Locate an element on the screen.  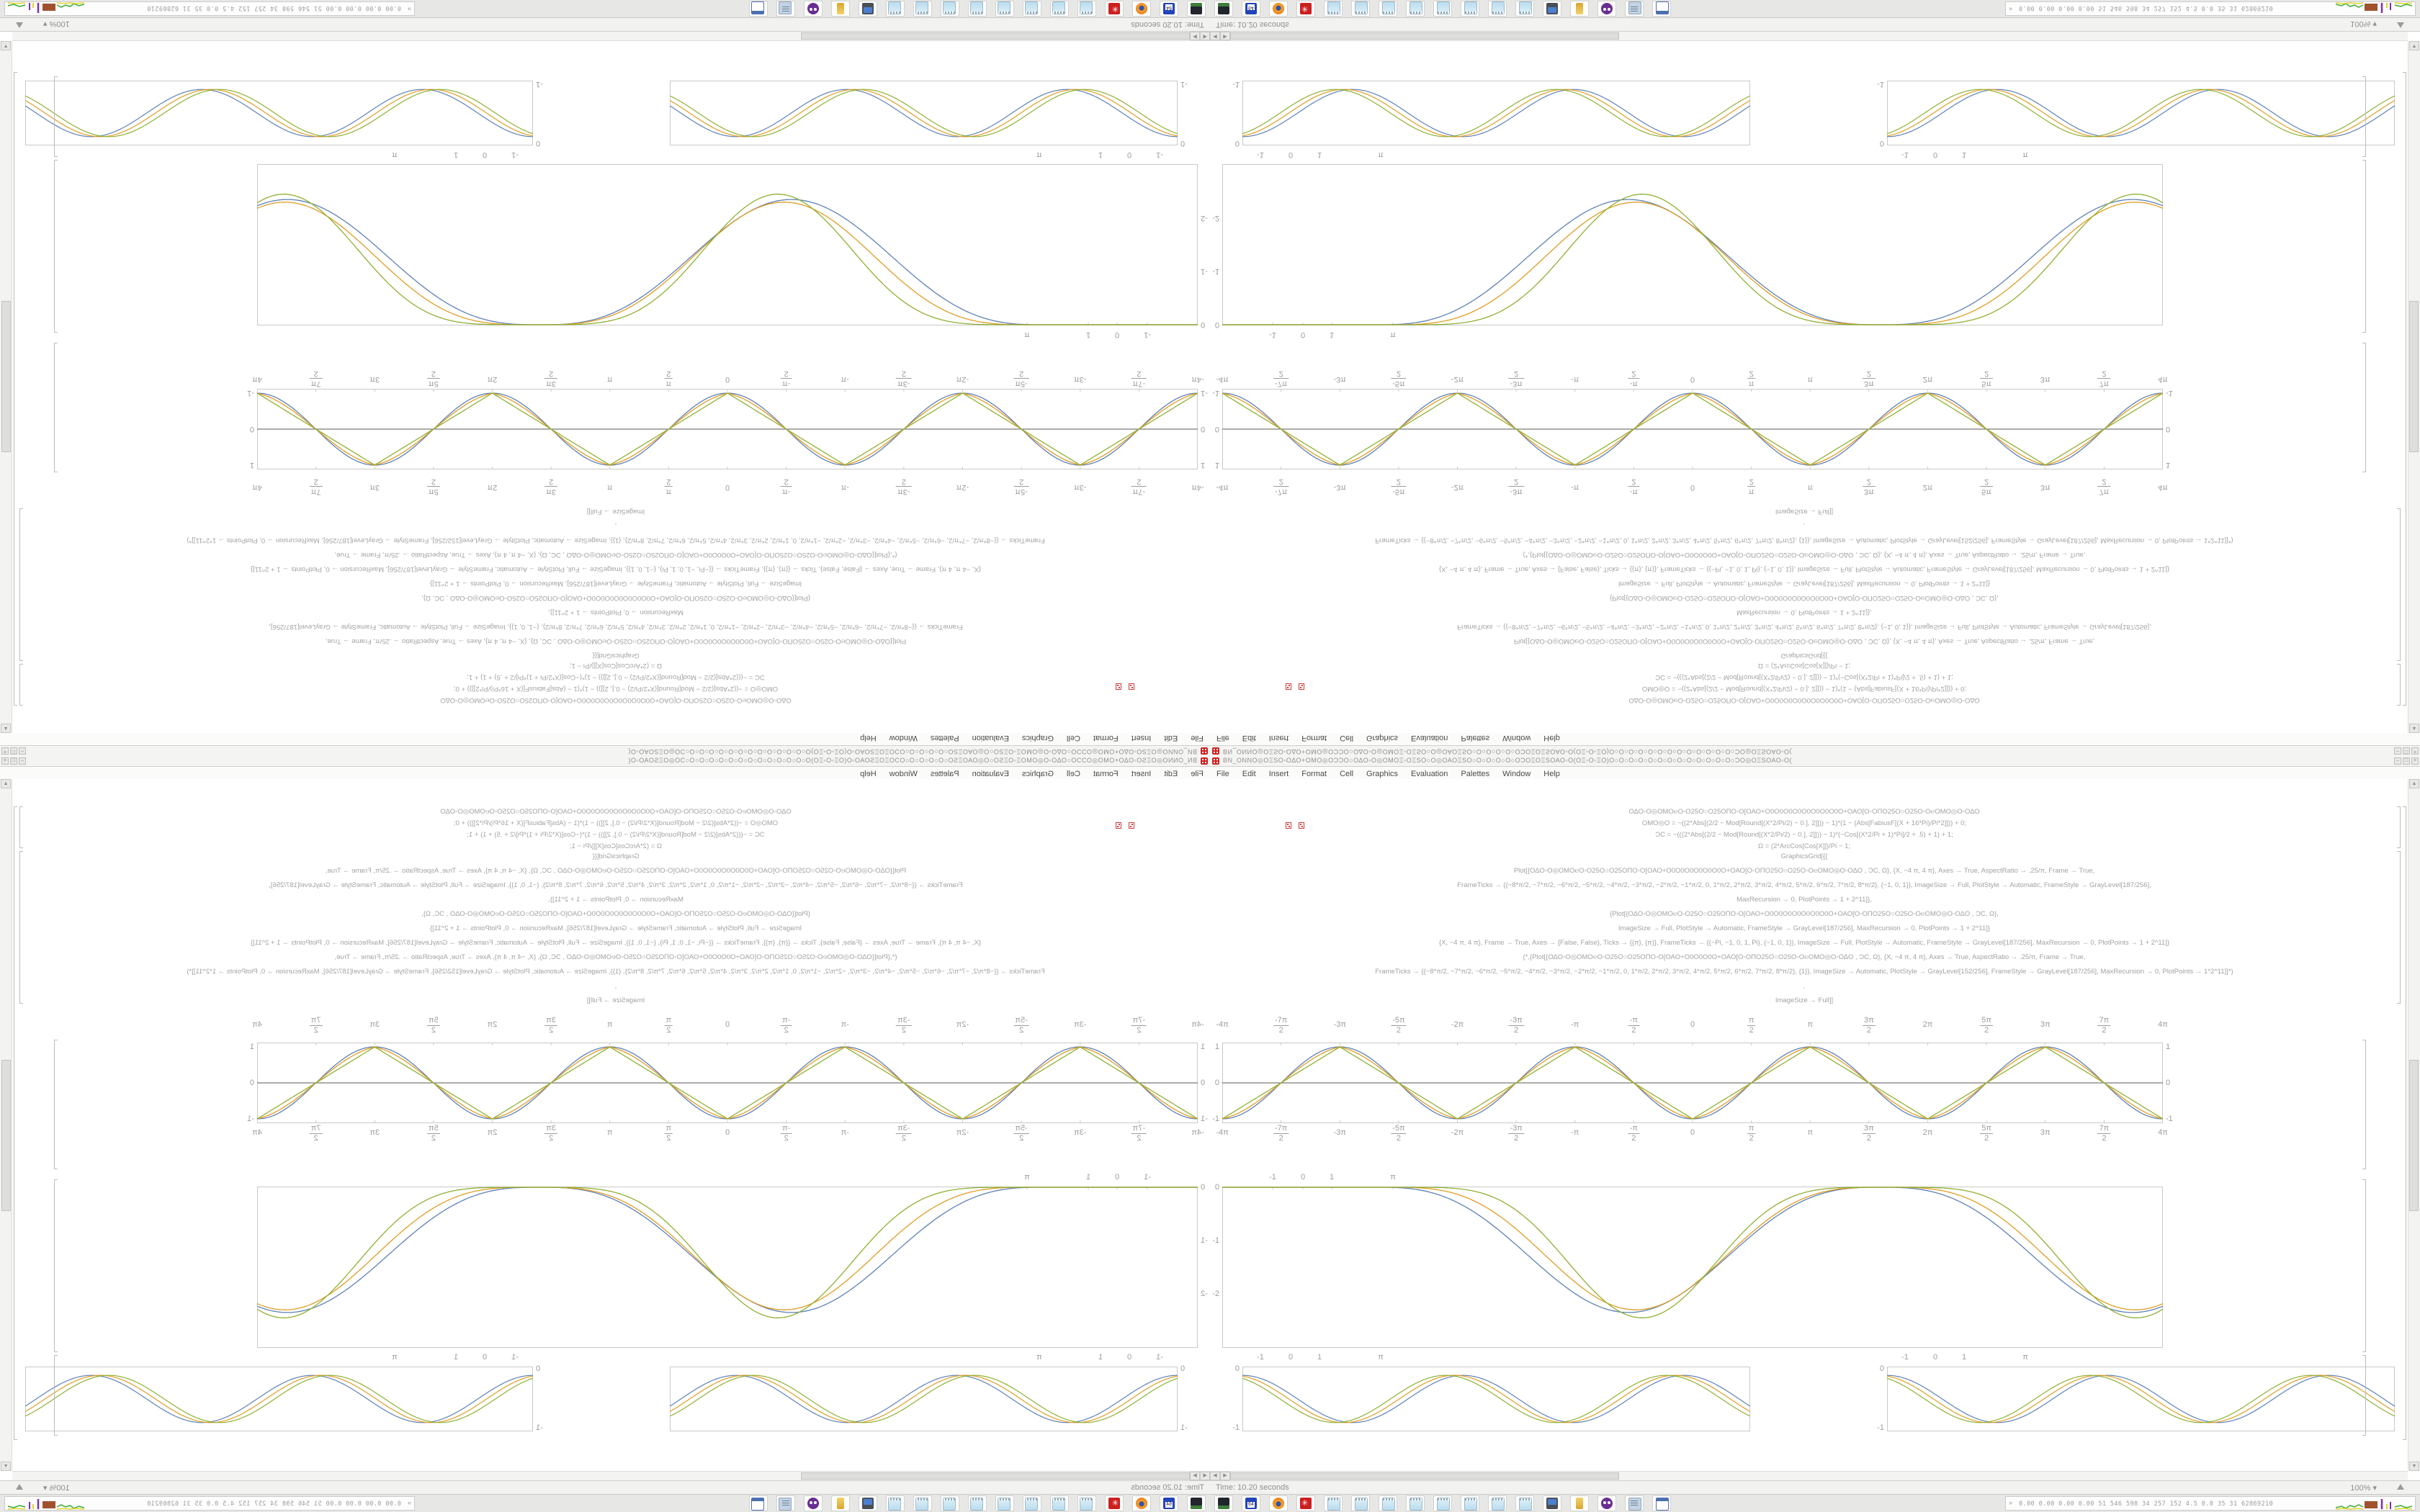
menu-file: File is located at coordinates (1197, 774).